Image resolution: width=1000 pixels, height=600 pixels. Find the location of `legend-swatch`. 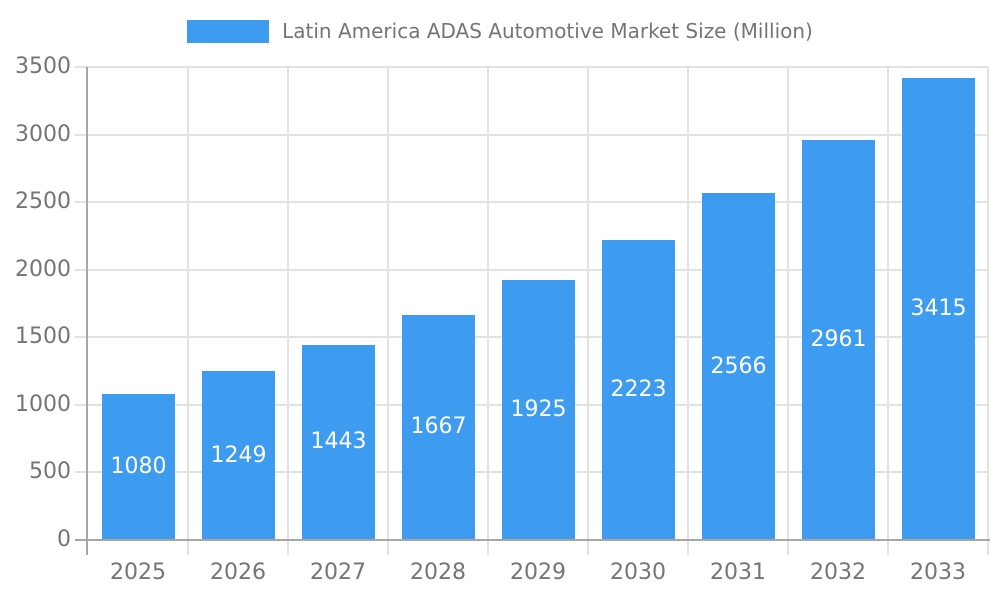

legend-swatch is located at coordinates (228, 31).